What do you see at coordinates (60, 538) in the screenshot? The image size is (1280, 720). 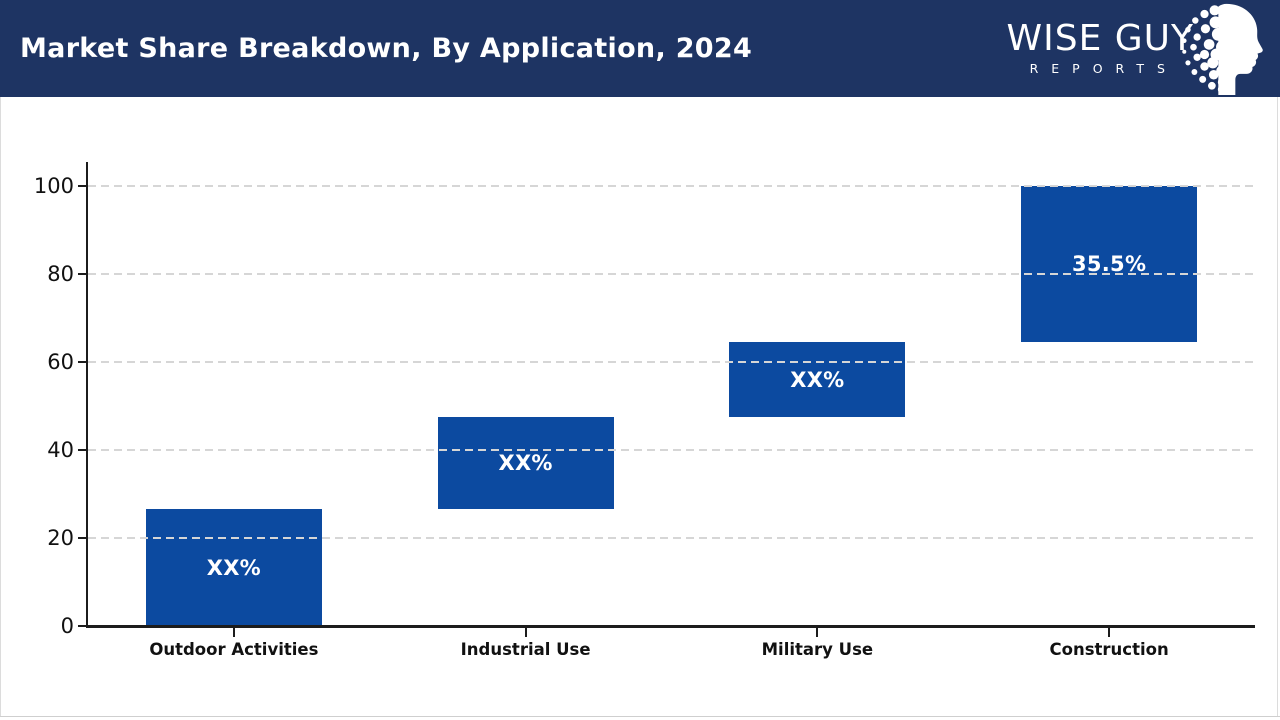 I see `y-tick-label-20: 20` at bounding box center [60, 538].